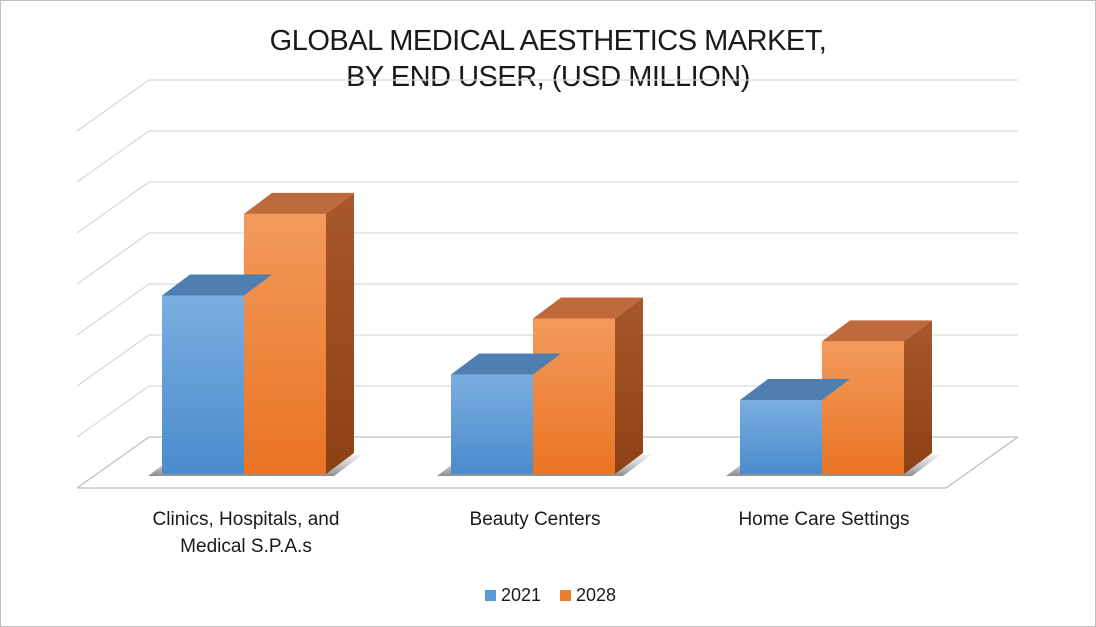 Image resolution: width=1096 pixels, height=627 pixels. What do you see at coordinates (490, 595) in the screenshot?
I see `legend-swatch-2021` at bounding box center [490, 595].